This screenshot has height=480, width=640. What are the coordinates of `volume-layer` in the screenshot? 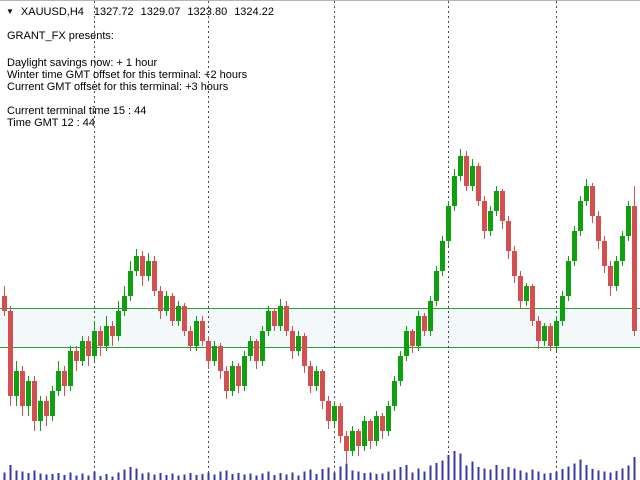 It's located at (319, 465).